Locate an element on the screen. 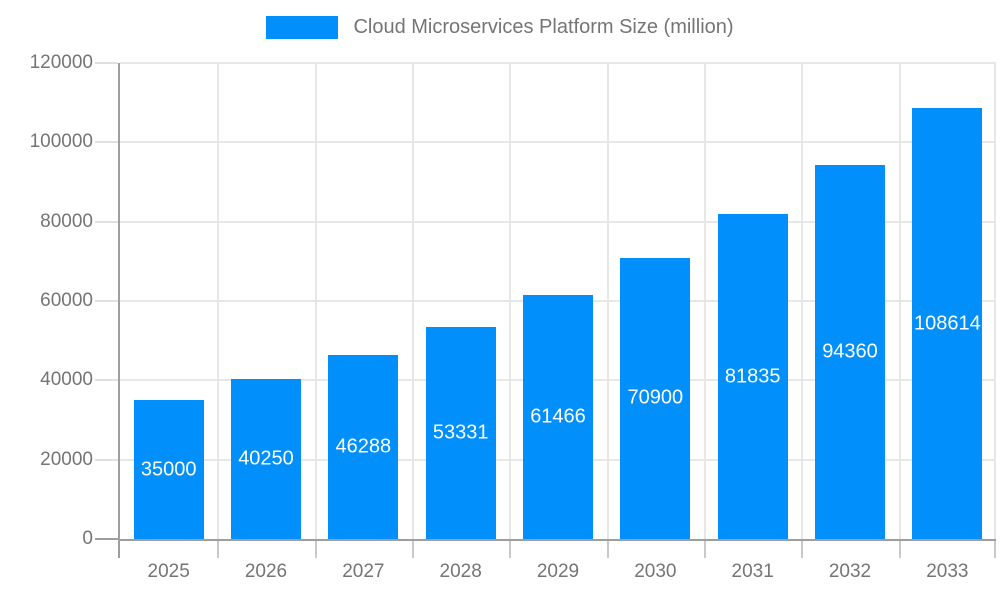 The image size is (1000, 600). y-axis-label: 100000 is located at coordinates (61, 142).